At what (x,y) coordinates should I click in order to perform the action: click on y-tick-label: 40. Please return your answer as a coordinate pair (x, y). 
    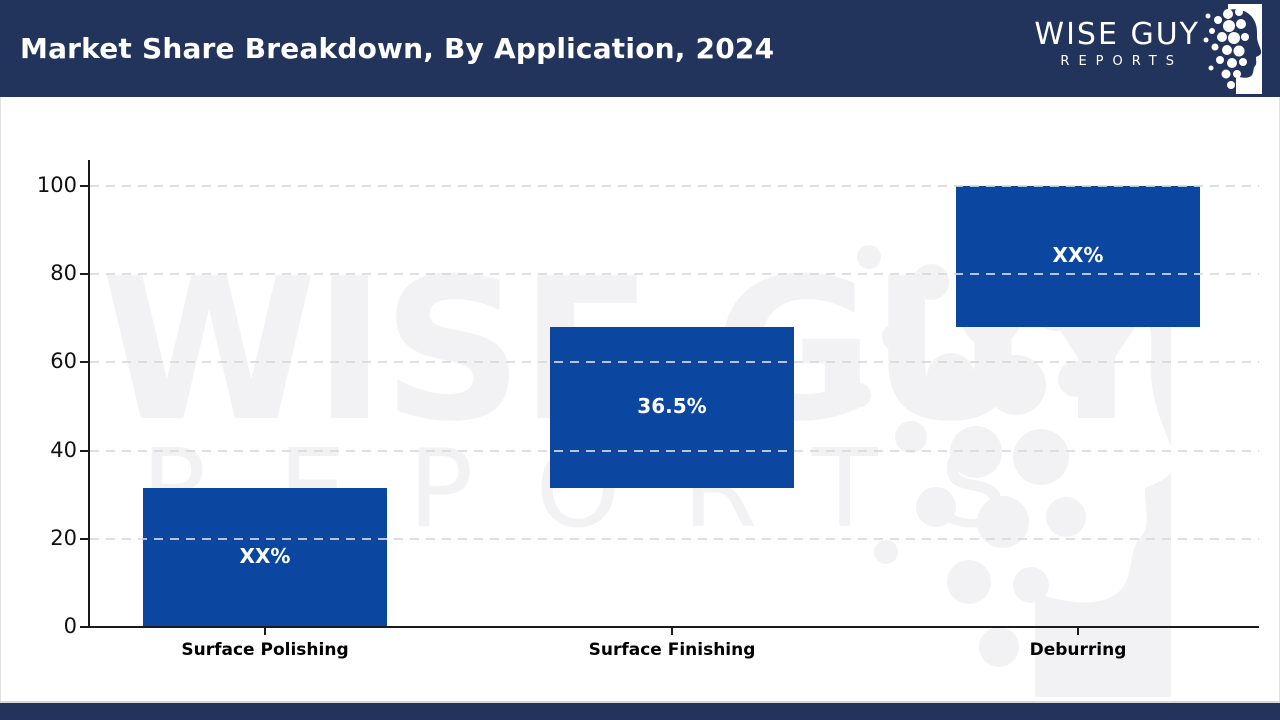
    Looking at the image, I should click on (63, 449).